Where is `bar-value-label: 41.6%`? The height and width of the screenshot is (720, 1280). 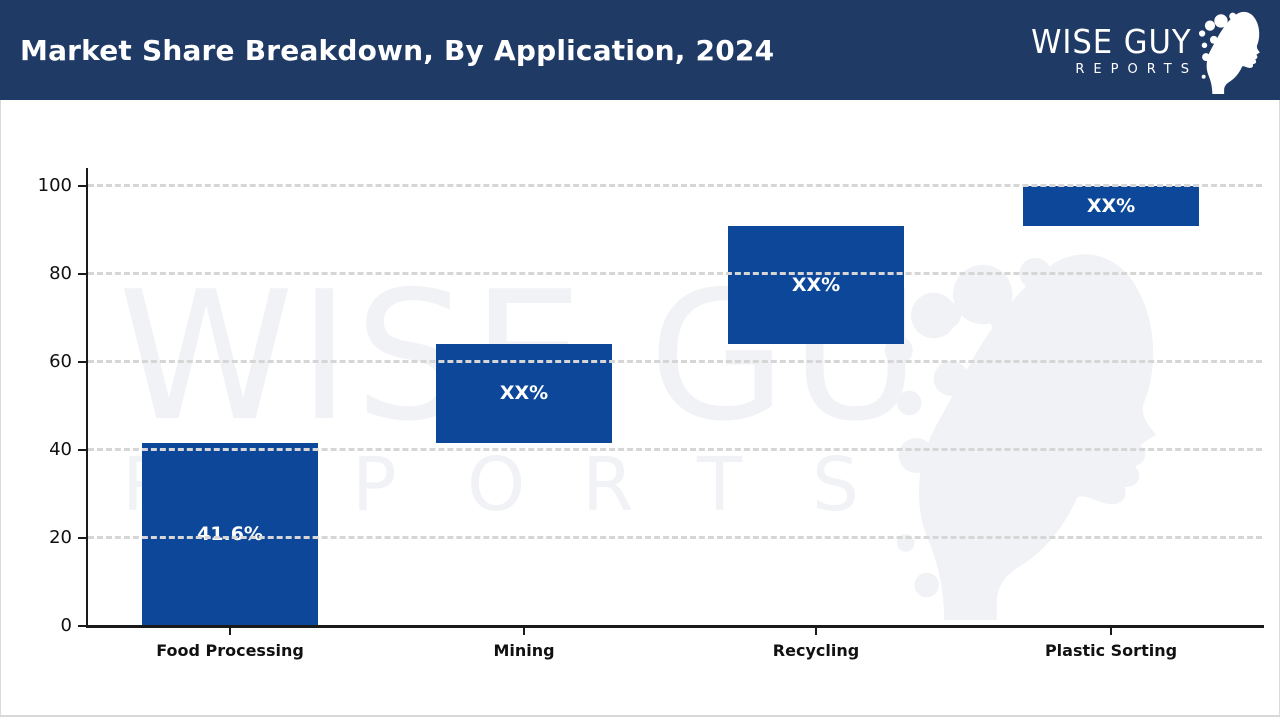
bar-value-label: 41.6% is located at coordinates (230, 534).